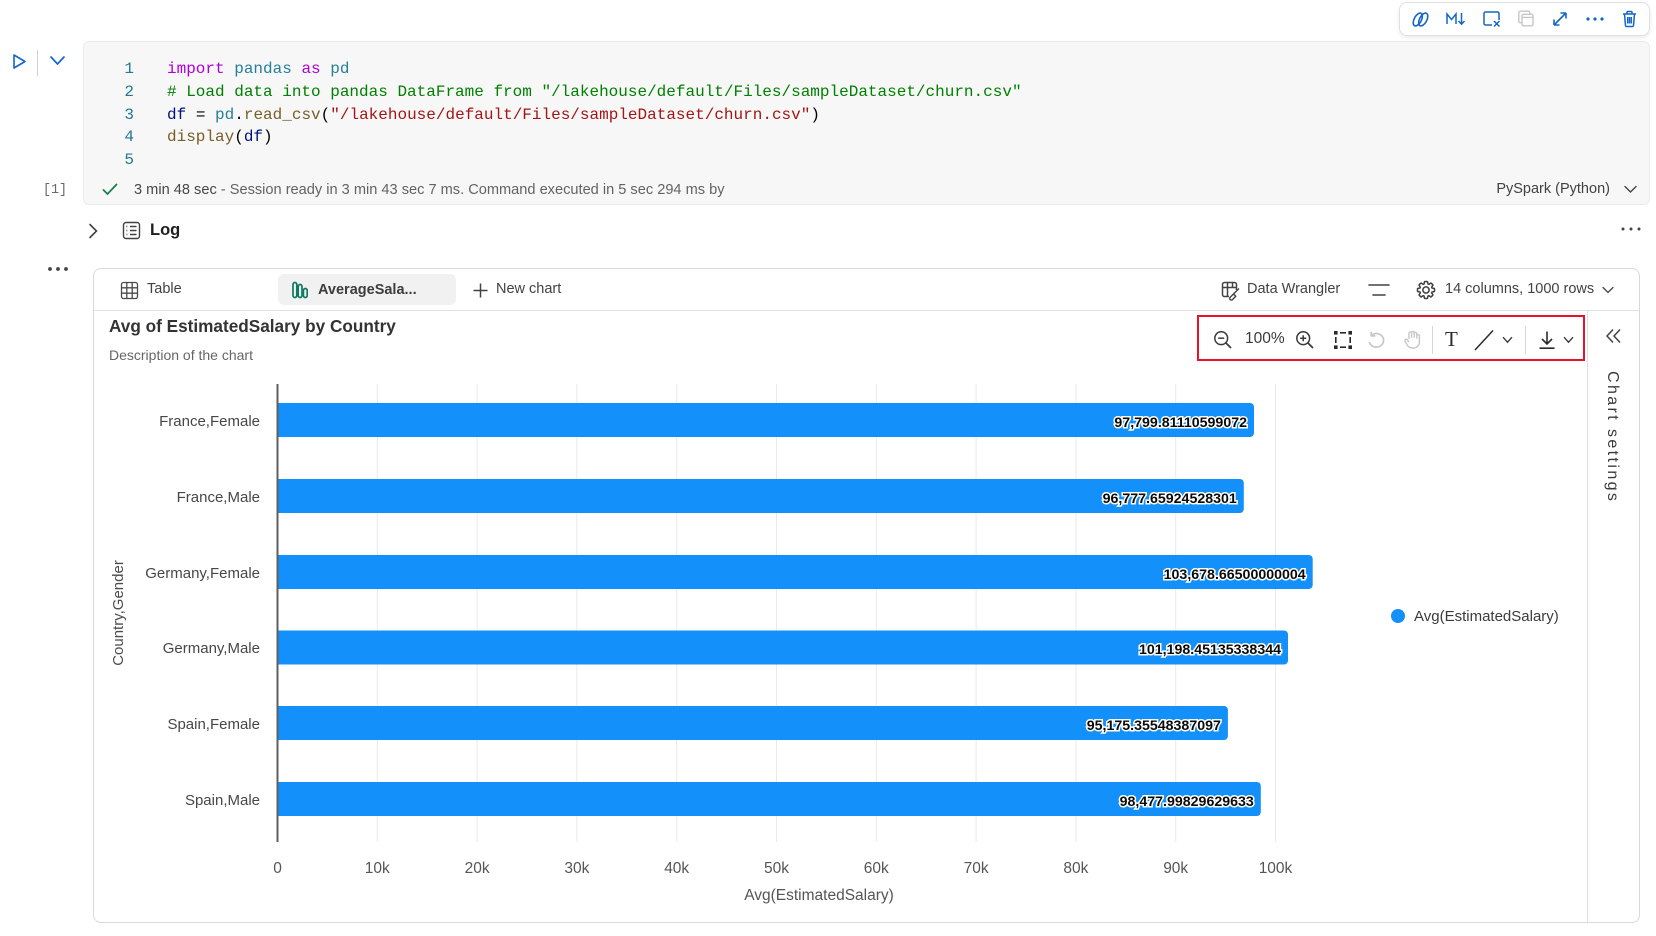 Image resolution: width=1656 pixels, height=936 pixels. I want to click on svg-text: 0, so click(277, 868).